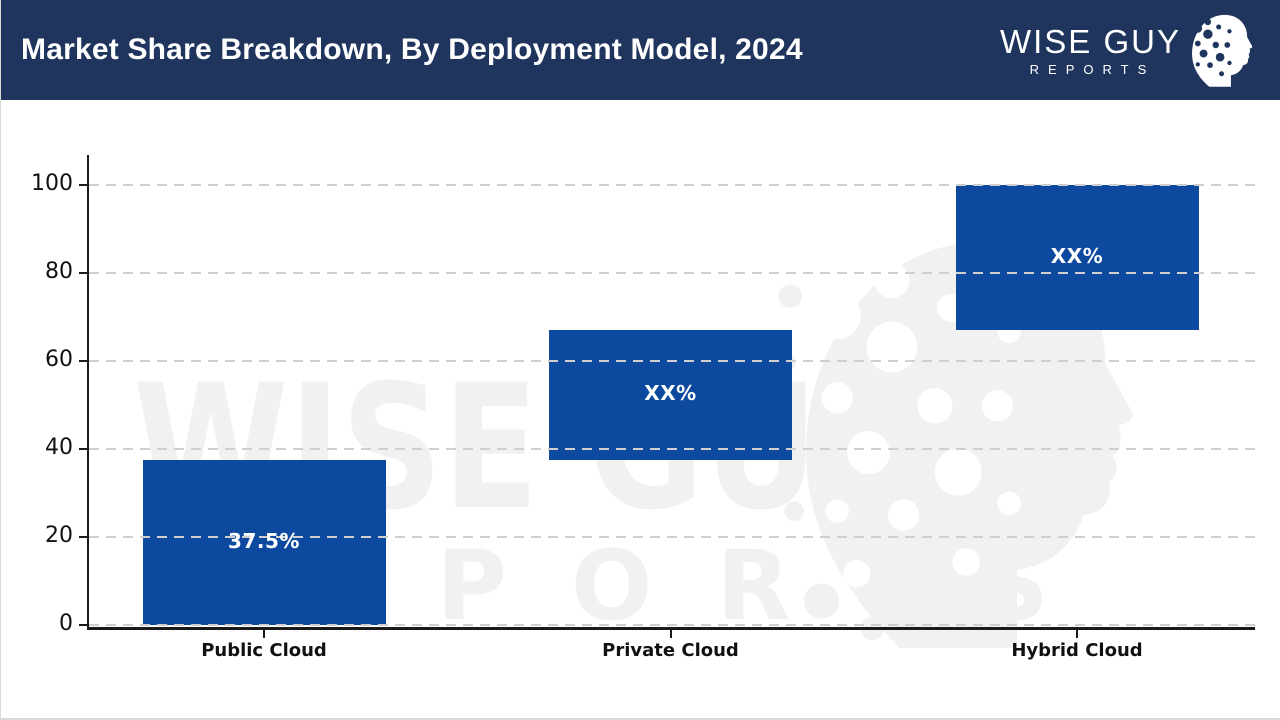 The height and width of the screenshot is (720, 1280). I want to click on x-tick-label: Hybrid Cloud, so click(1077, 650).